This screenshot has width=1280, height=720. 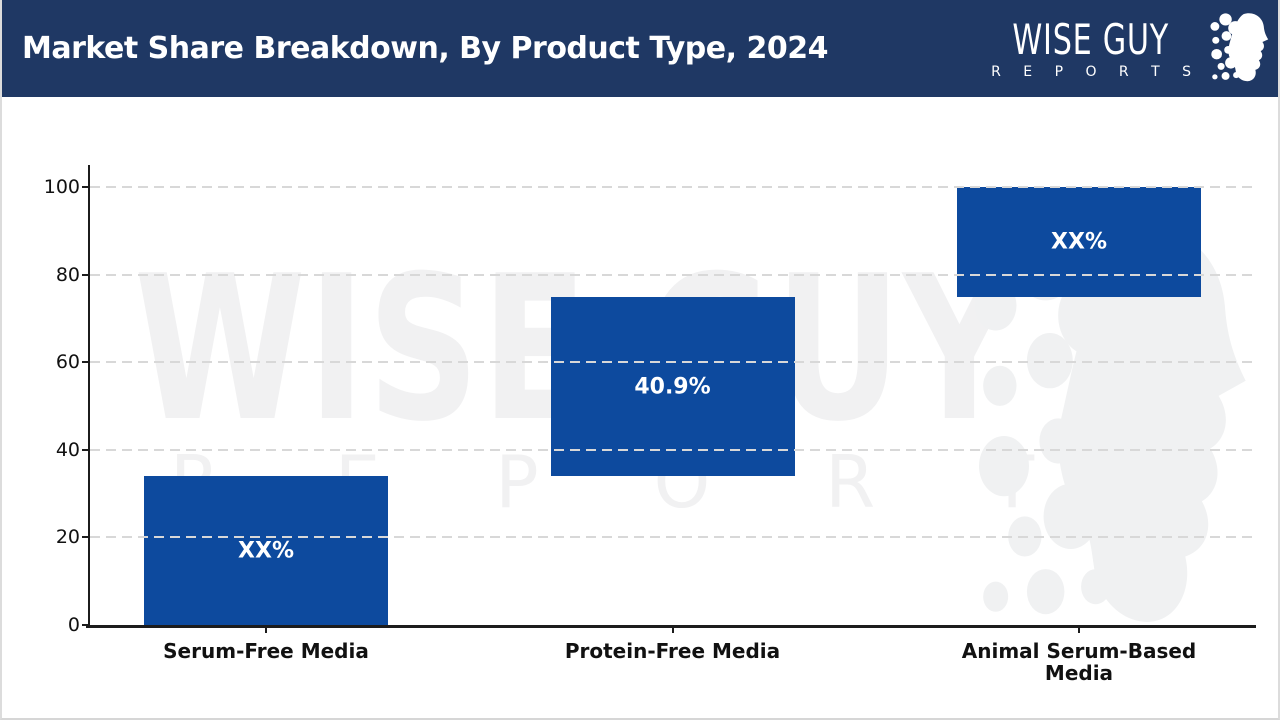 I want to click on x-axis-line, so click(x=671, y=626).